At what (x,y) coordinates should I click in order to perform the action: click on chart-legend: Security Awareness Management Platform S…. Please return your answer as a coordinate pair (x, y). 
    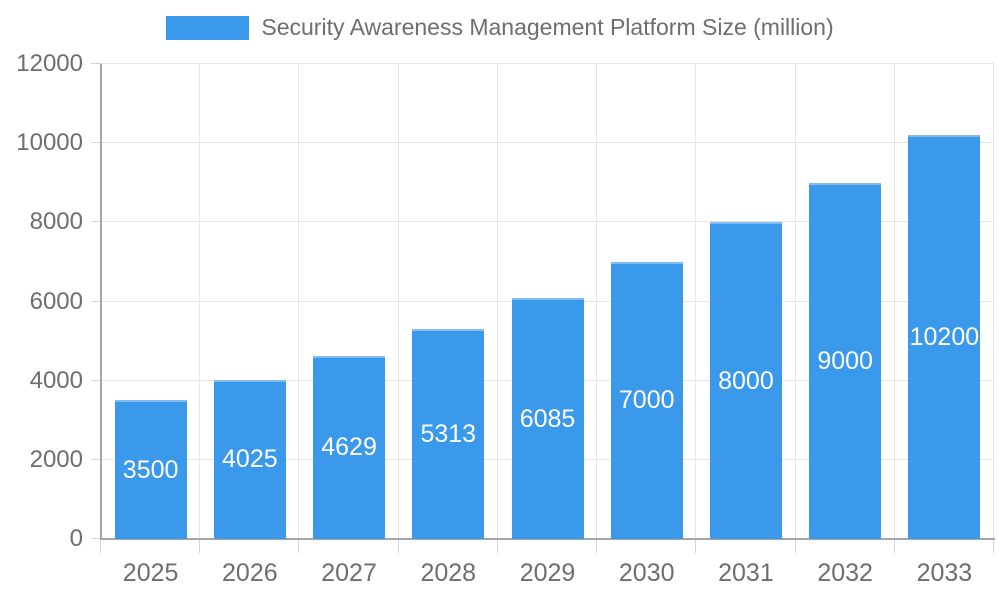
    Looking at the image, I should click on (500, 27).